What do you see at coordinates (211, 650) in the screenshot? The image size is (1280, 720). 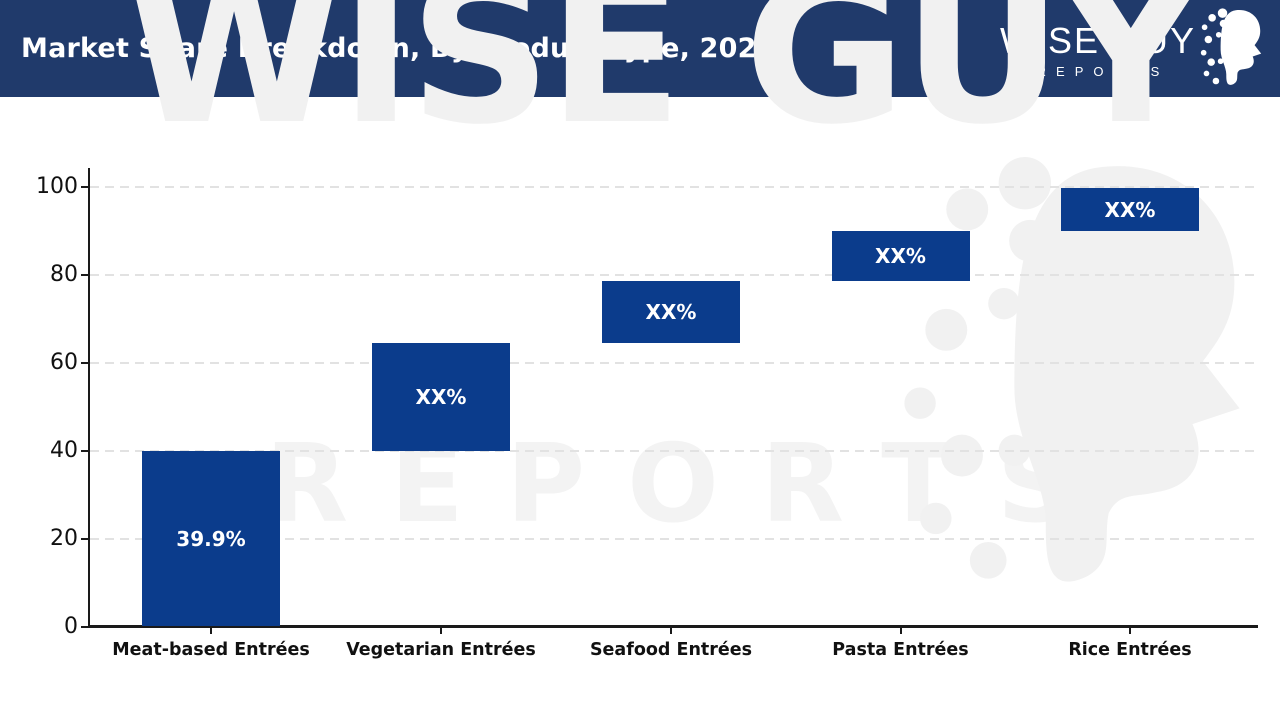 I see `category-label: Meat-based Entrées` at bounding box center [211, 650].